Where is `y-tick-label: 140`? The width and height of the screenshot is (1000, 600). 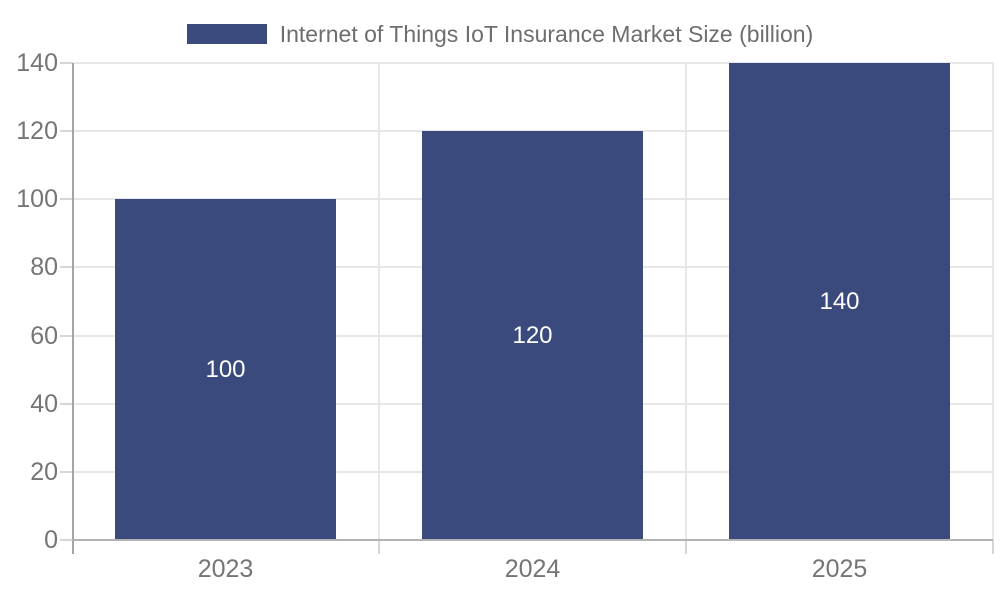
y-tick-label: 140 is located at coordinates (37, 63).